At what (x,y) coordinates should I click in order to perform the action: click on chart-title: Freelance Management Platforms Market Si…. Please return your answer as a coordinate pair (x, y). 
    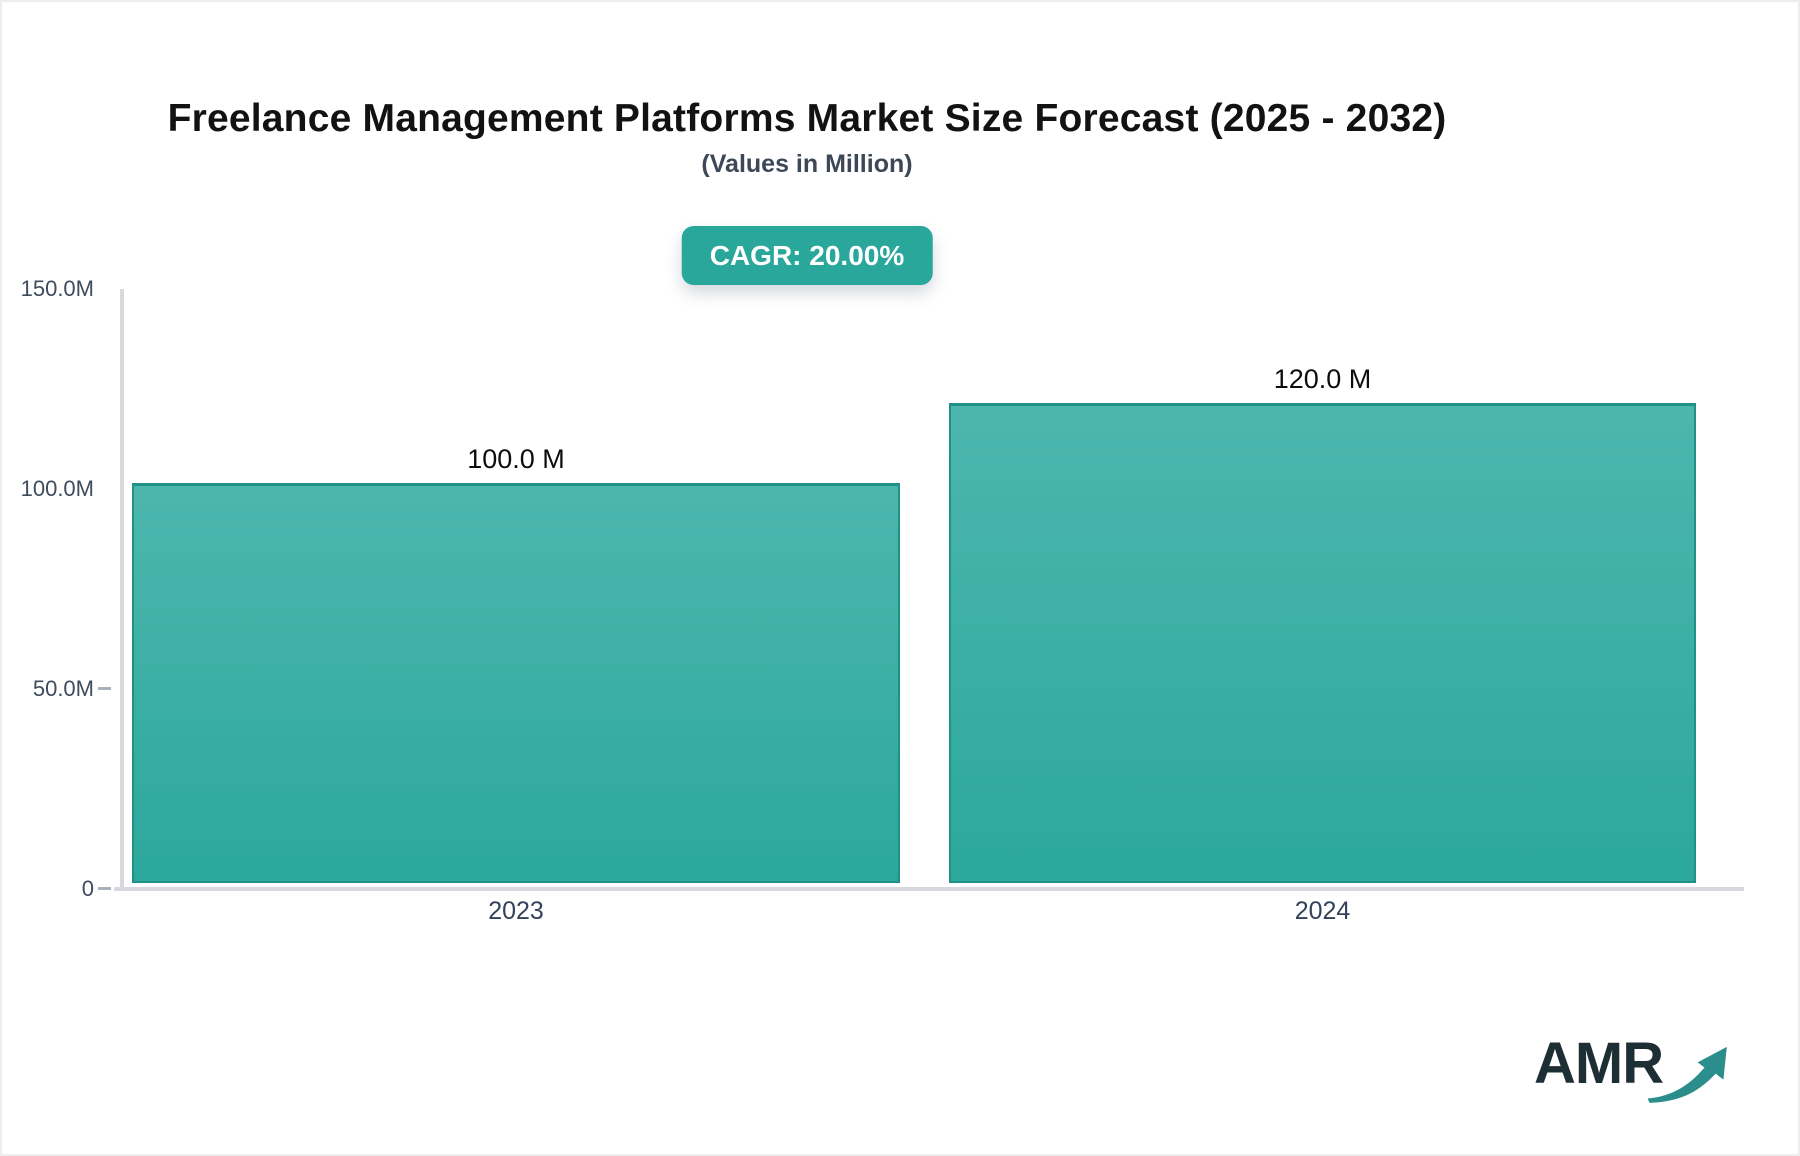
    Looking at the image, I should click on (807, 118).